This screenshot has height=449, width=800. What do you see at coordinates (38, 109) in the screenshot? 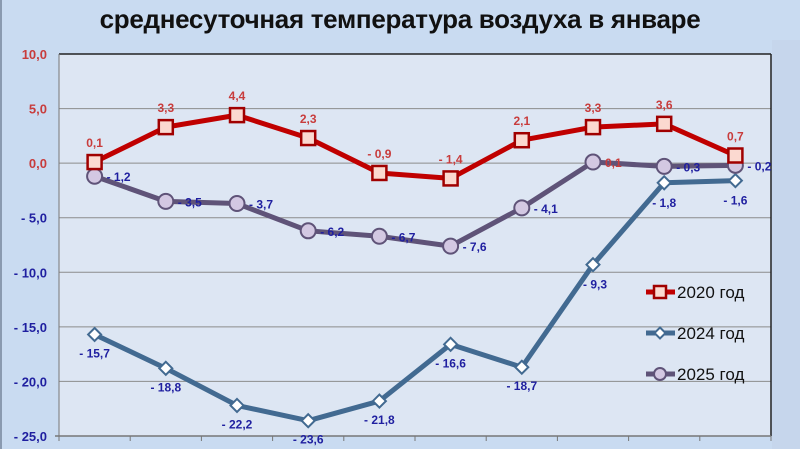
I see `y-tick-label: 5,0` at bounding box center [38, 109].